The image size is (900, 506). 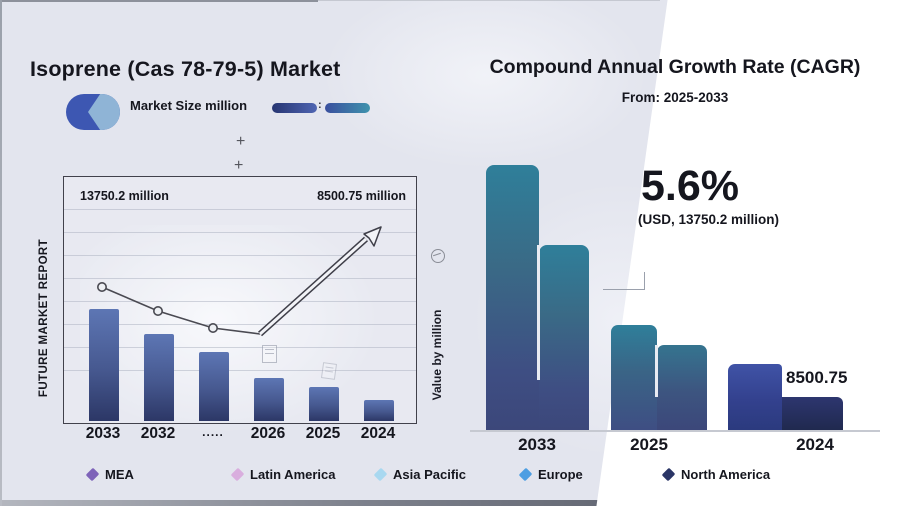 What do you see at coordinates (726, 474) in the screenshot?
I see `legend-label: North America` at bounding box center [726, 474].